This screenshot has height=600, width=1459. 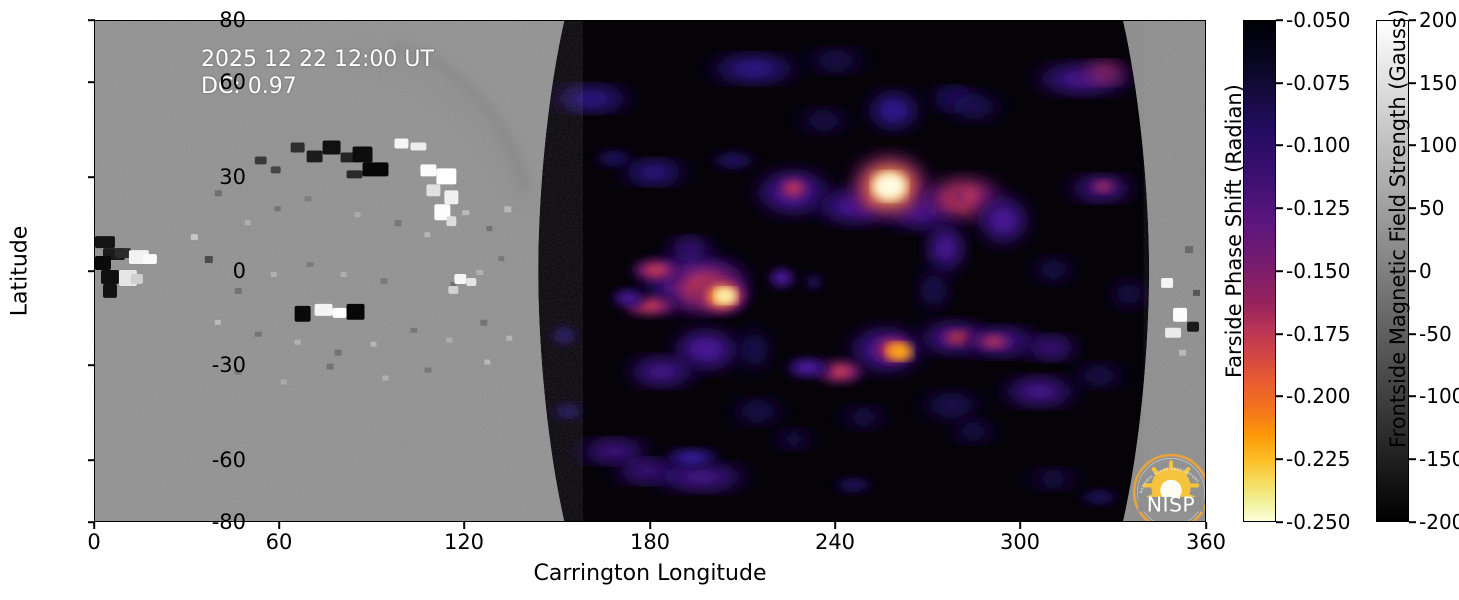 What do you see at coordinates (228, 365) in the screenshot?
I see `y-tick-label: -30` at bounding box center [228, 365].